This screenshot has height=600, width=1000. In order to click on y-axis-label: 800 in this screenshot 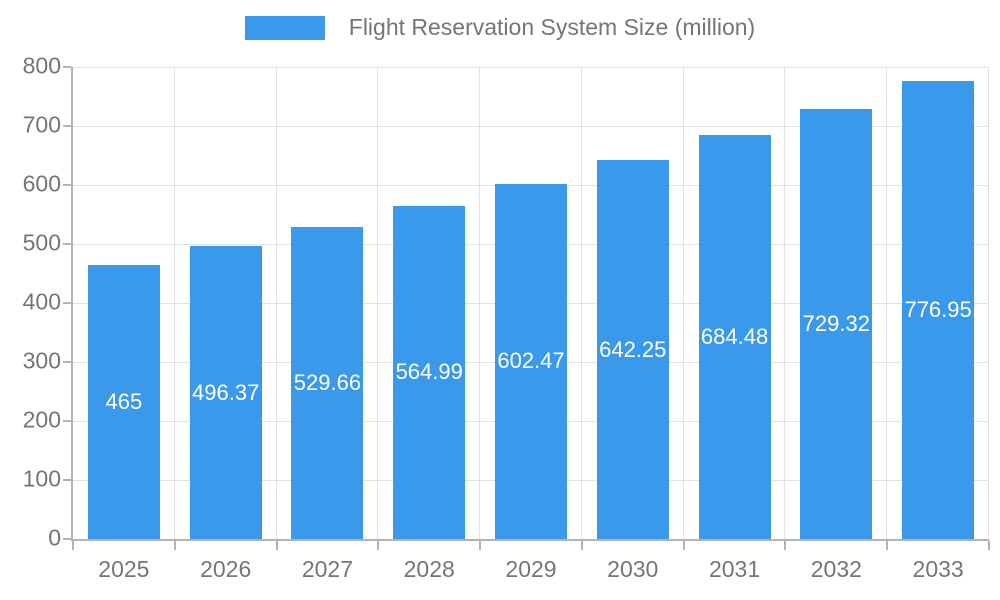, I will do `click(41, 65)`.